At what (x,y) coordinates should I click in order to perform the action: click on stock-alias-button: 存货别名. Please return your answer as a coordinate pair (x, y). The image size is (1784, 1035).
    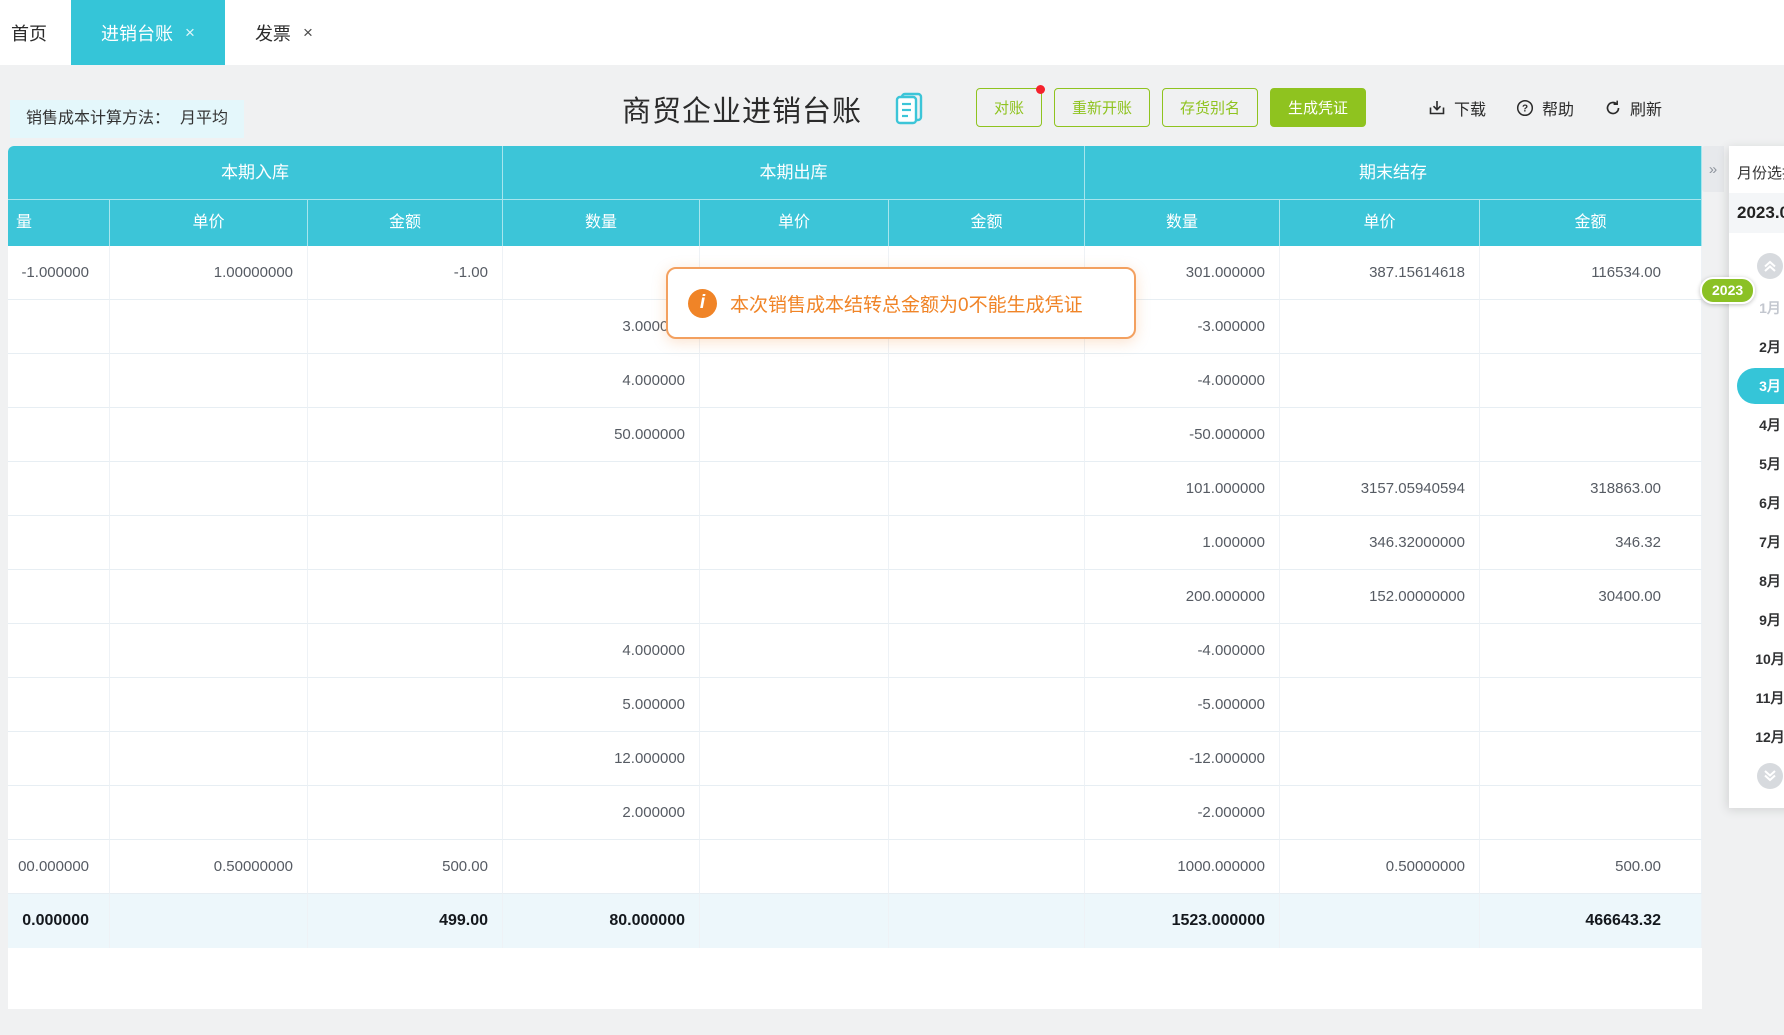
    Looking at the image, I should click on (1210, 107).